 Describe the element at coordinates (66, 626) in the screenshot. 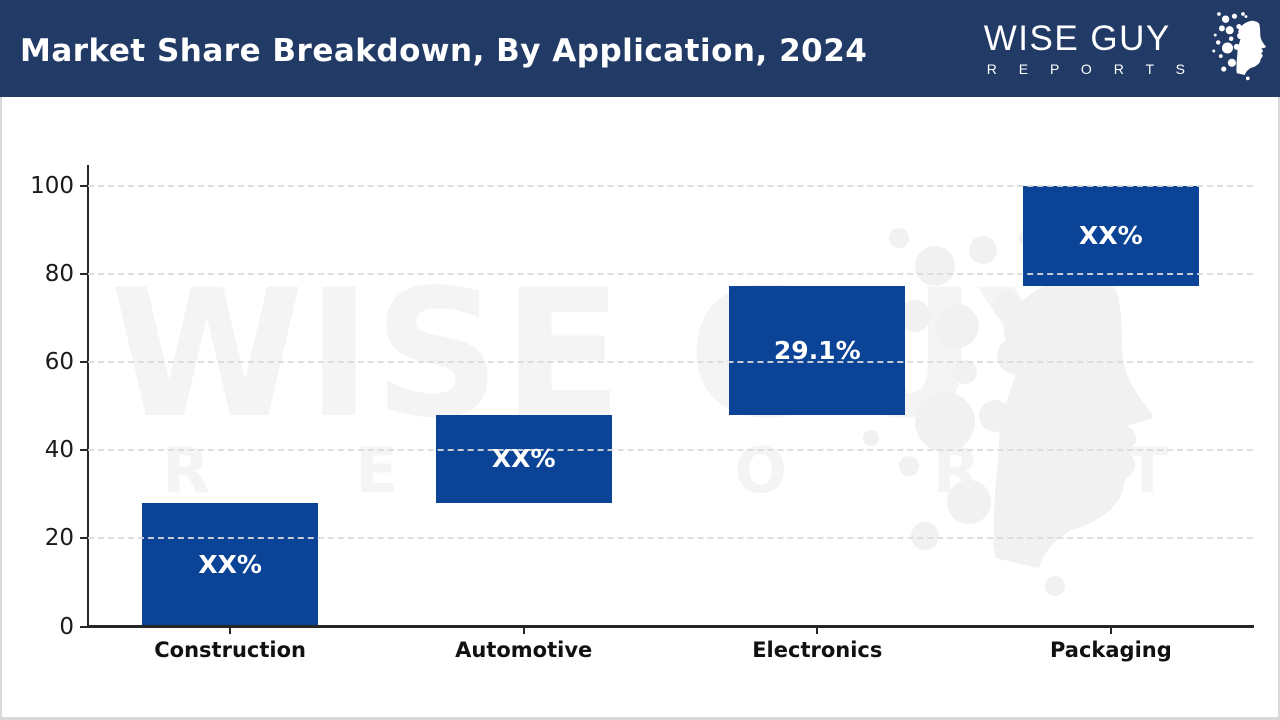

I see `y-tick-label: 0` at that location.